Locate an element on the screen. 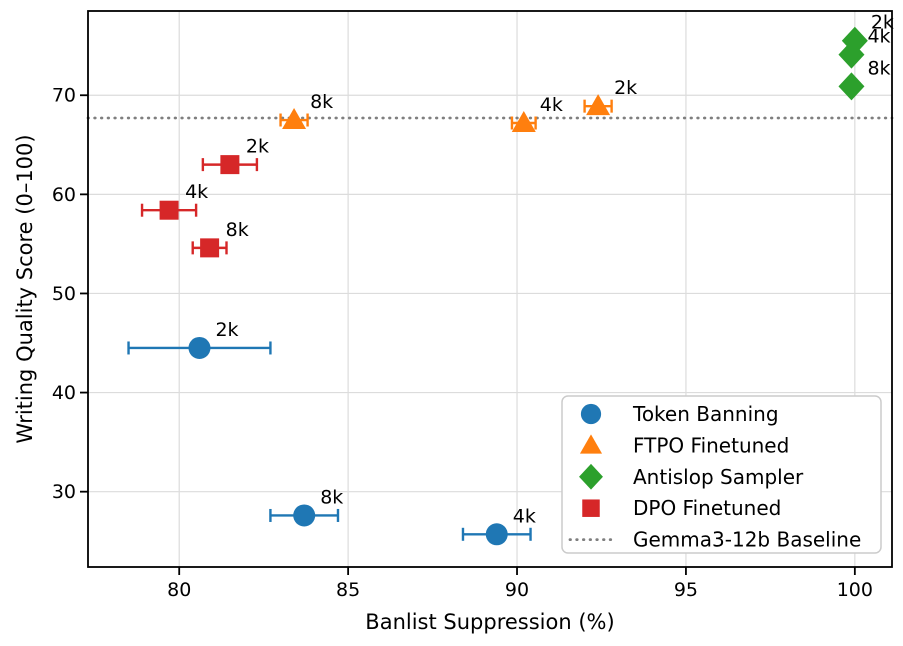 The height and width of the screenshot is (646, 903). x-tick-label-95: 95 is located at coordinates (686, 590).